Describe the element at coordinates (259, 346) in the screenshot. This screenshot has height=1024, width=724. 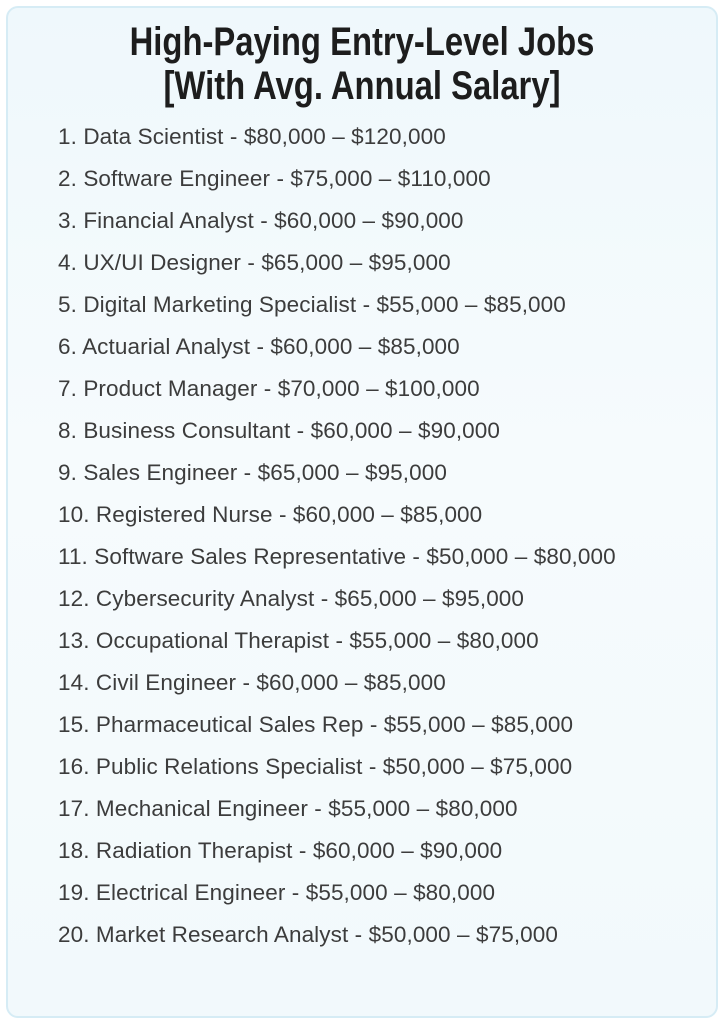
I see `list-item: 6. Actuarial Analyst - $60,000 – $85,000` at that location.